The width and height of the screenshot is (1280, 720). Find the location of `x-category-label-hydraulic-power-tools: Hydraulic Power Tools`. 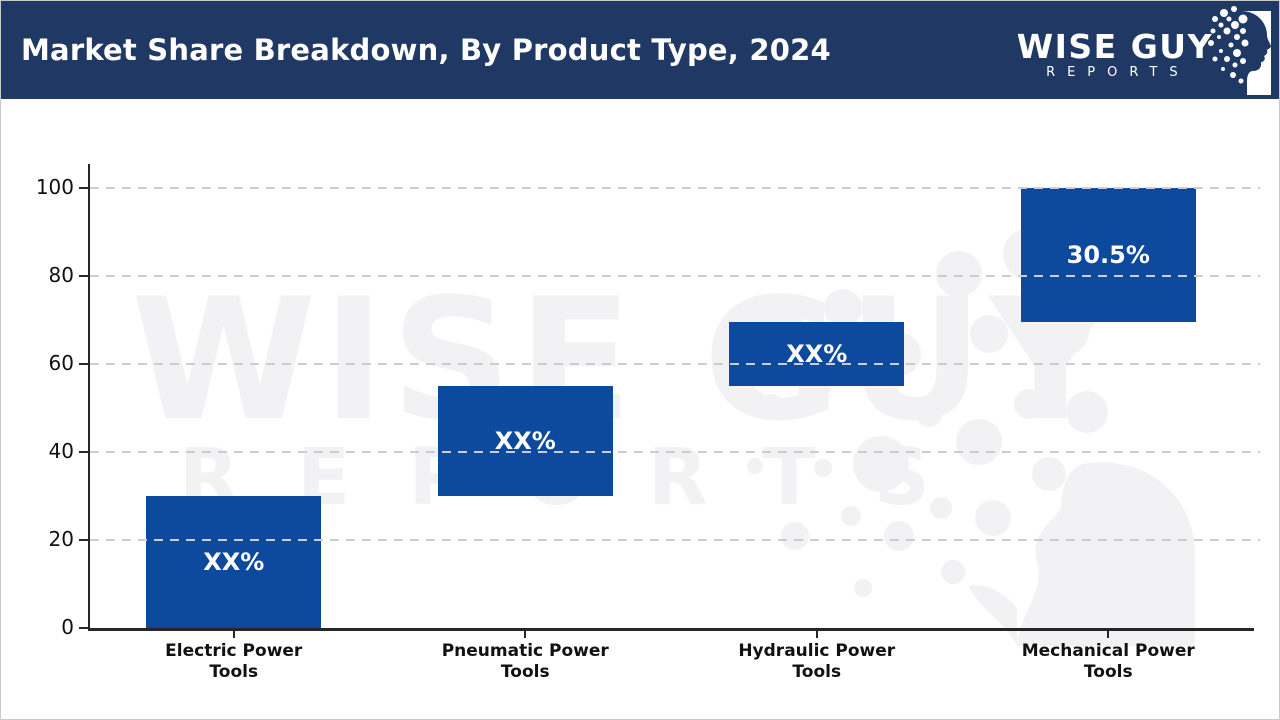

x-category-label-hydraulic-power-tools: Hydraulic Power Tools is located at coordinates (817, 661).